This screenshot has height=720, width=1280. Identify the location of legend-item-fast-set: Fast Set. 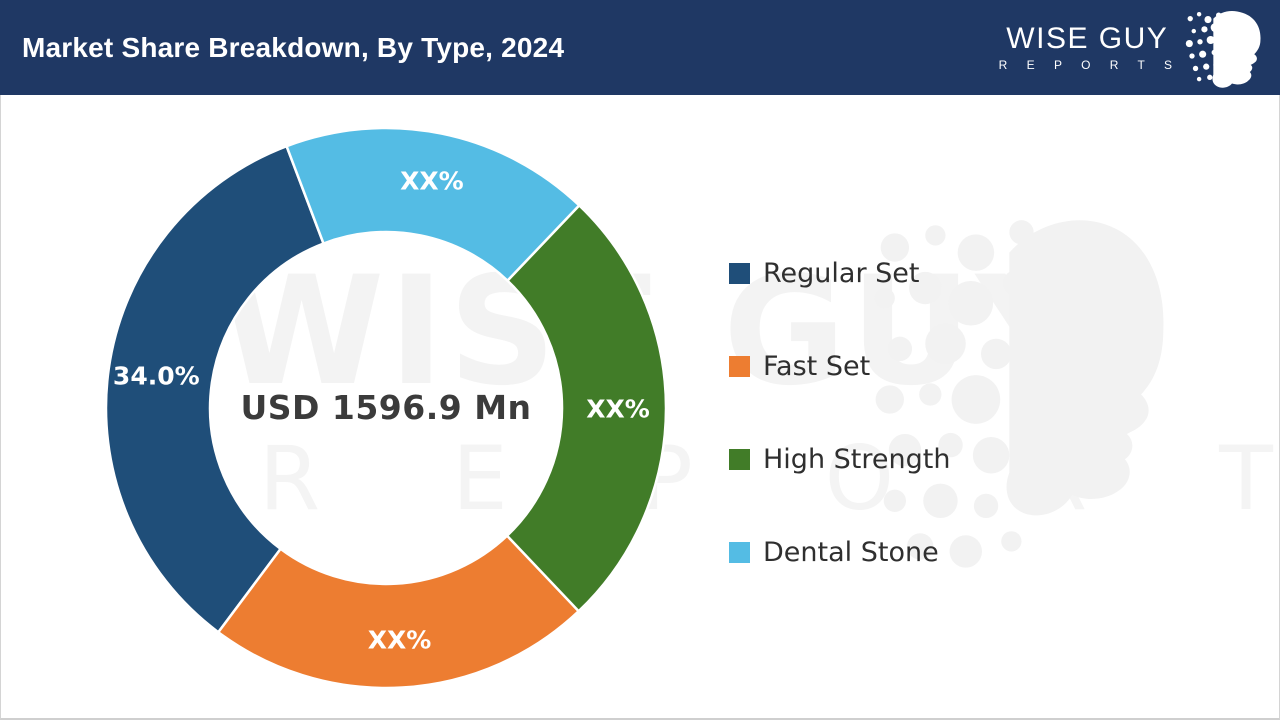
(839, 366).